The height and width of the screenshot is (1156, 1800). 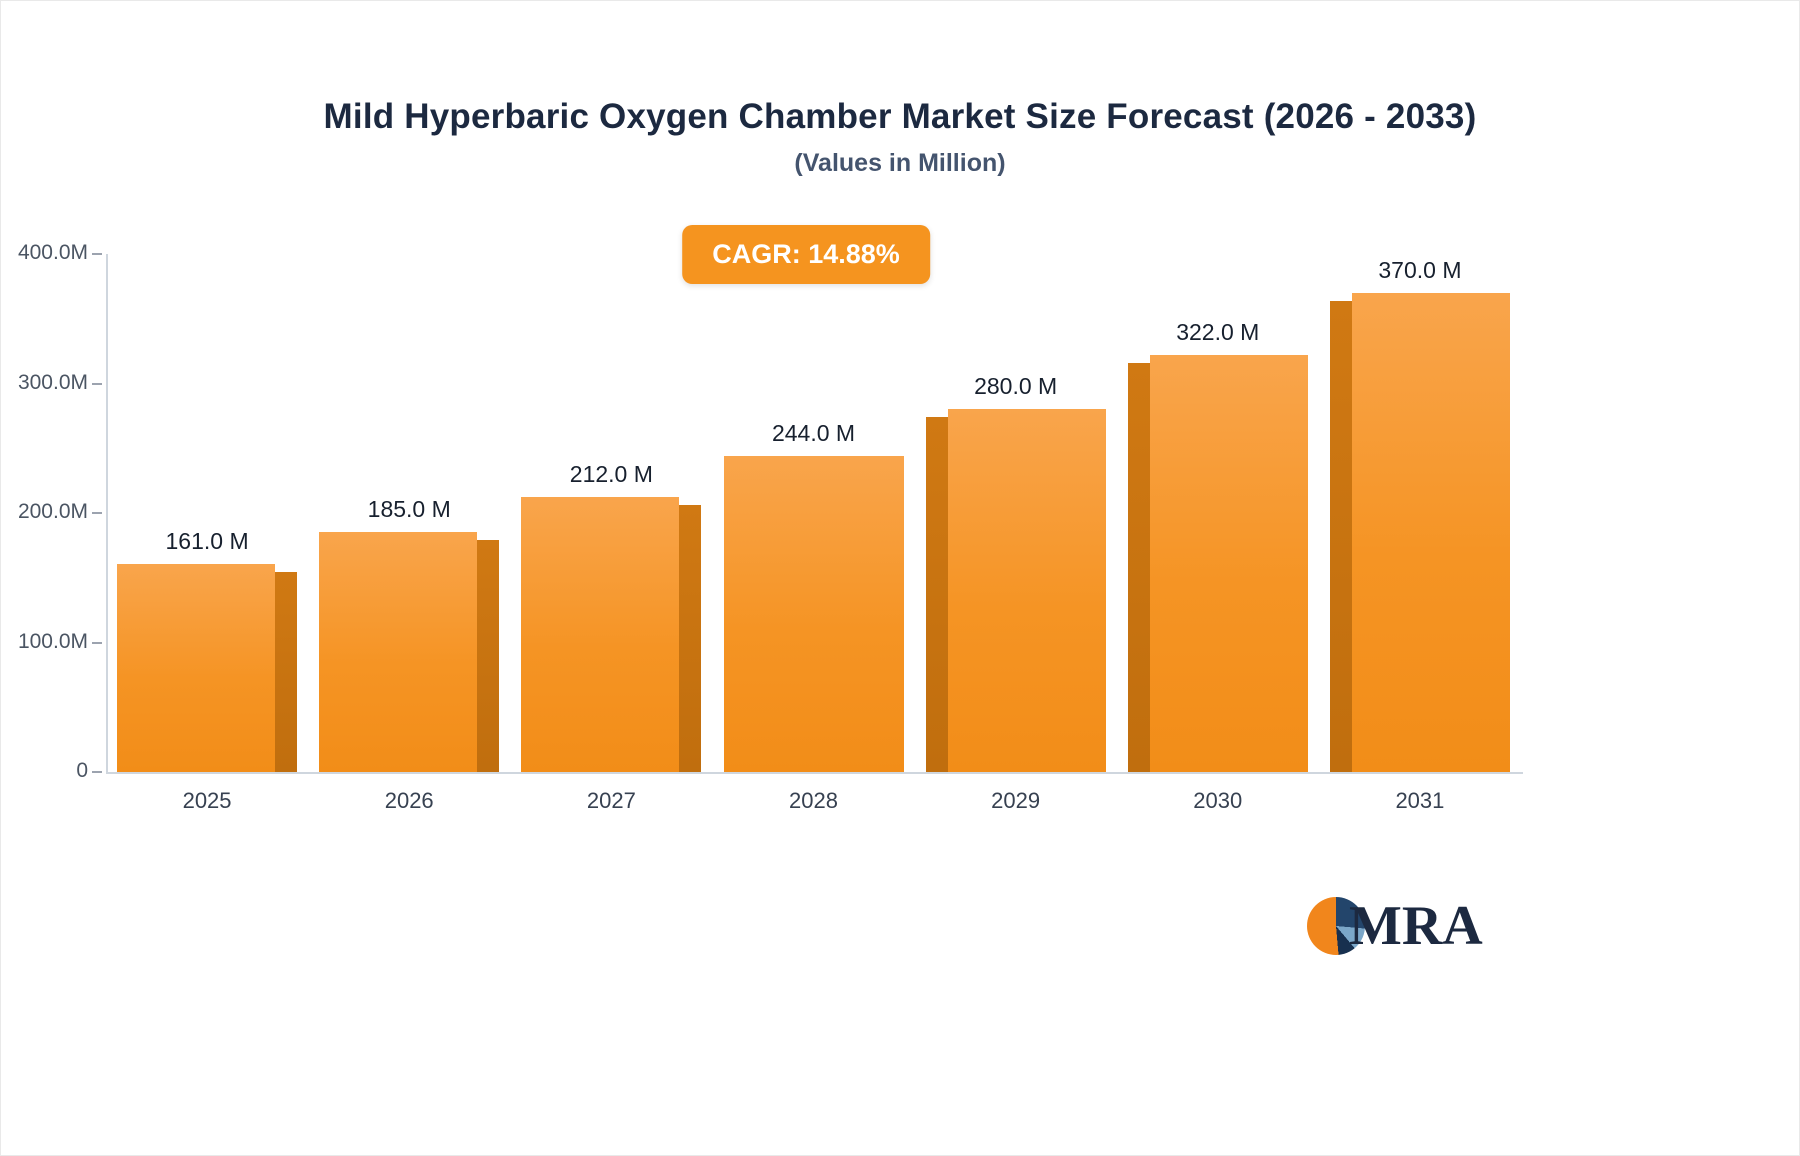 I want to click on x-axis-line, so click(x=814, y=773).